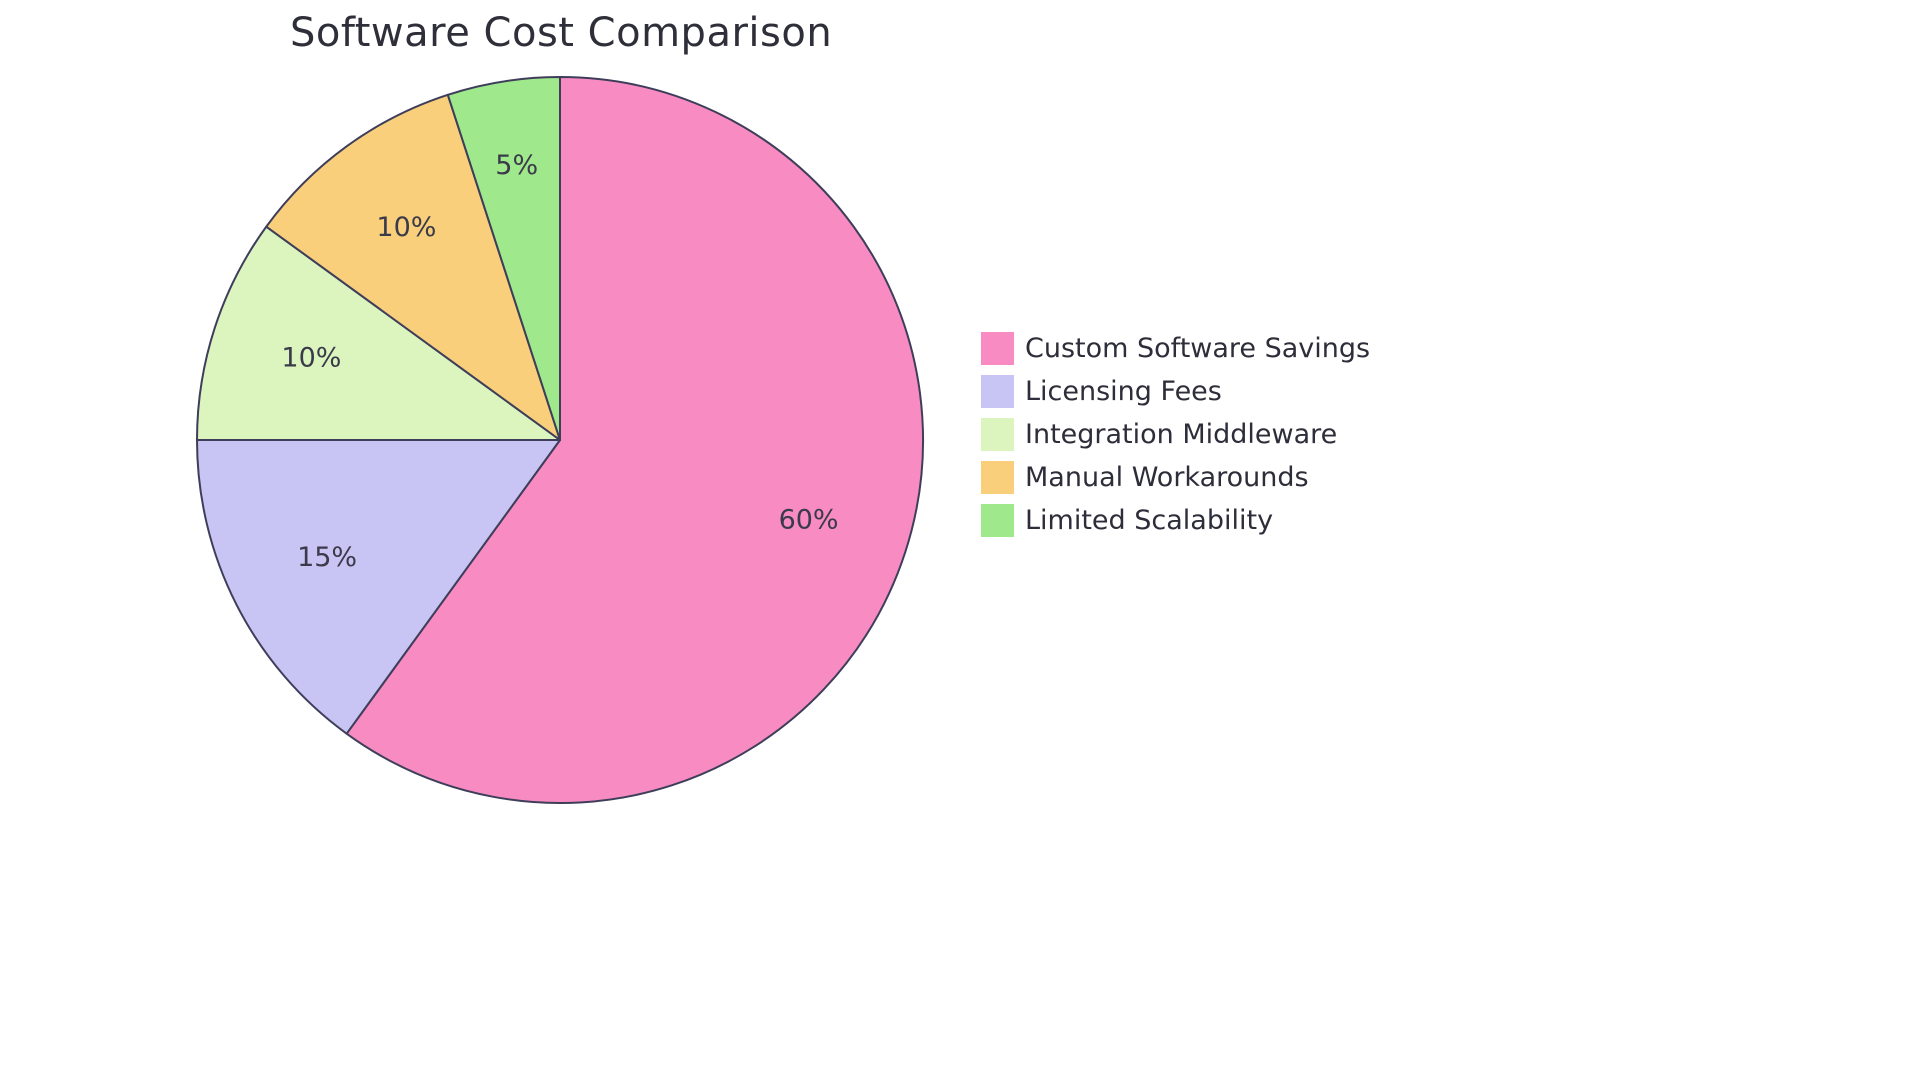 The width and height of the screenshot is (1920, 1083). I want to click on legend-item: Manual Workarounds, so click(1175, 477).